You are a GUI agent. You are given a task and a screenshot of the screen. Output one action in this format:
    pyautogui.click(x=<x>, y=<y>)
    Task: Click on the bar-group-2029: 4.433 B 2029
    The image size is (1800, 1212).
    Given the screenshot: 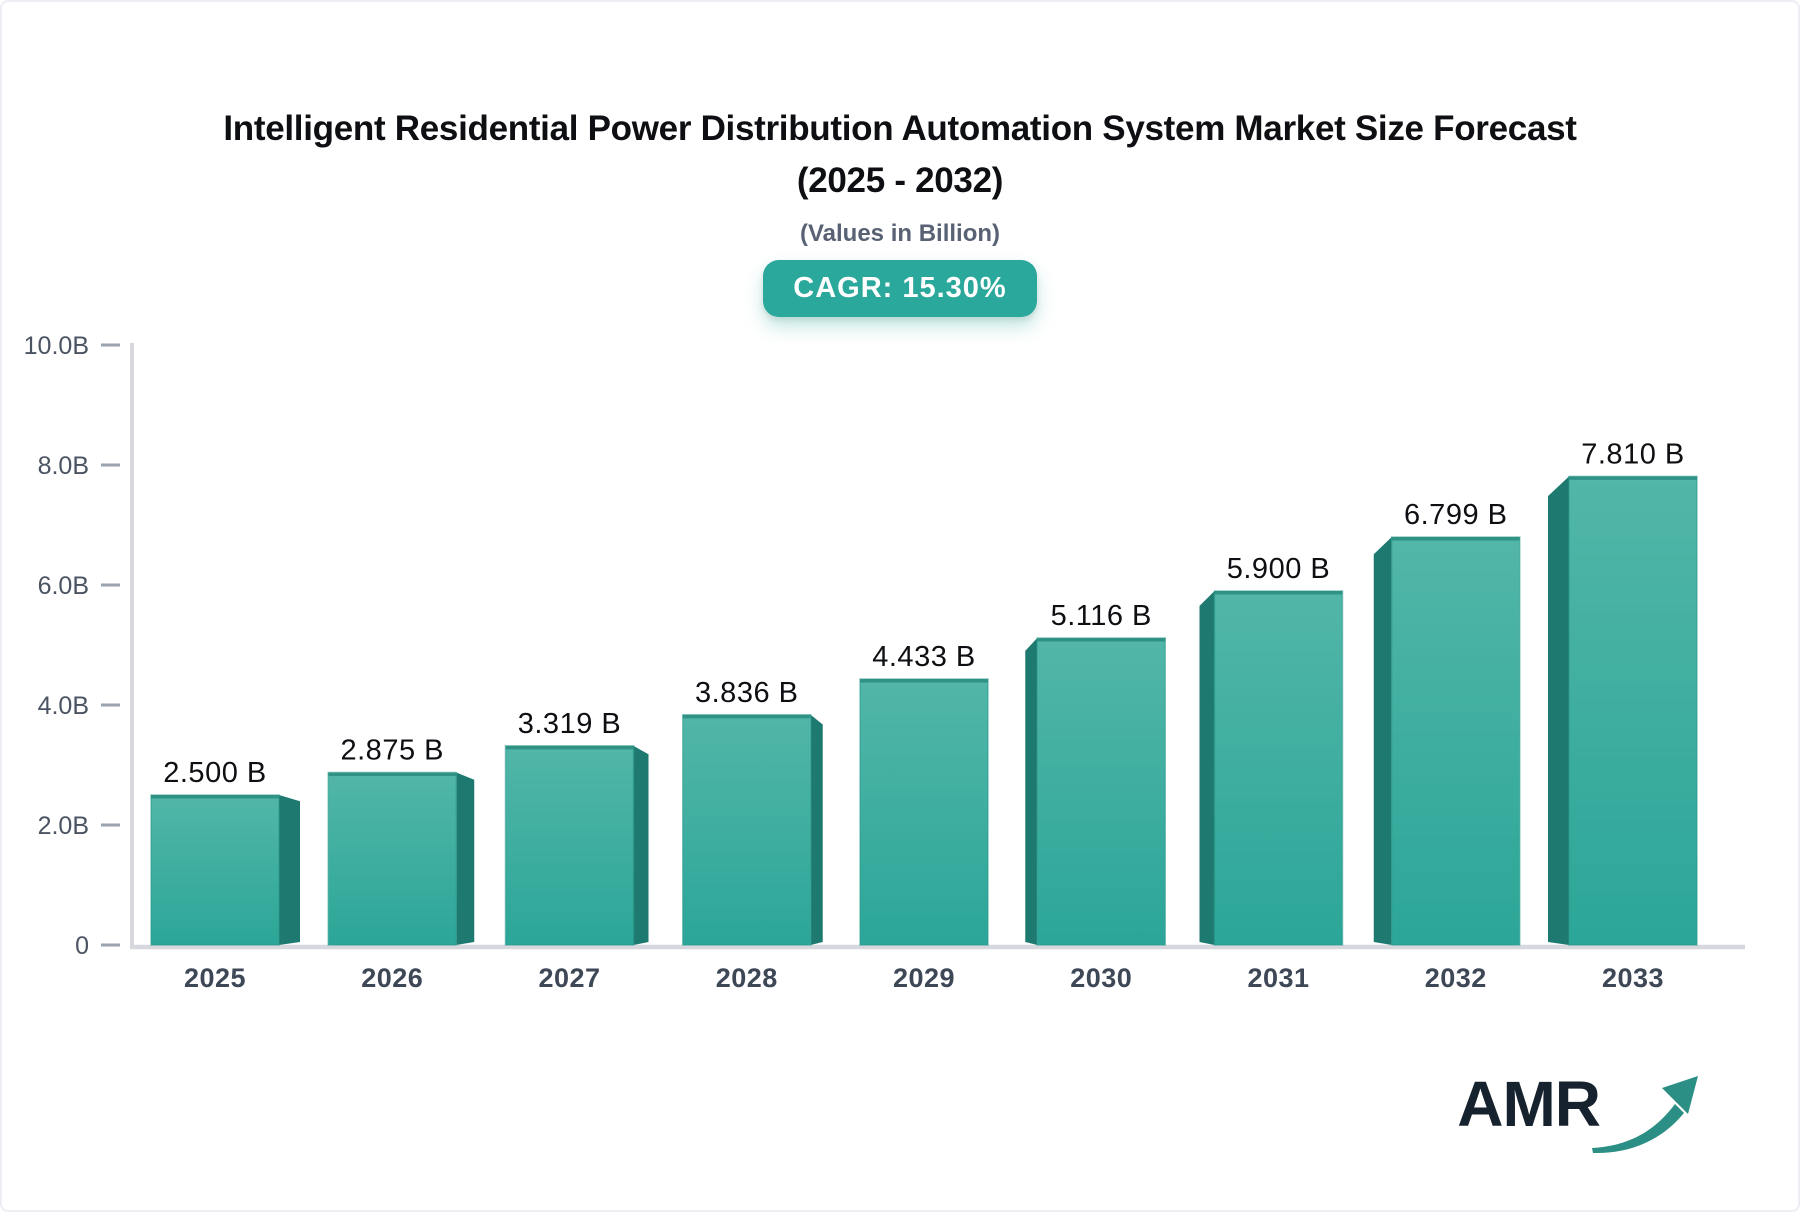 What is the action you would take?
    pyautogui.click(x=924, y=817)
    